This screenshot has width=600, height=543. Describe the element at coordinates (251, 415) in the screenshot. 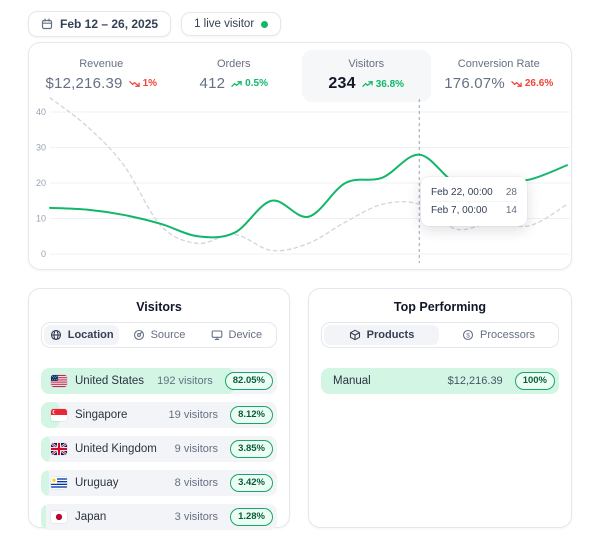

I see `percent-badge: 8.12%` at that location.